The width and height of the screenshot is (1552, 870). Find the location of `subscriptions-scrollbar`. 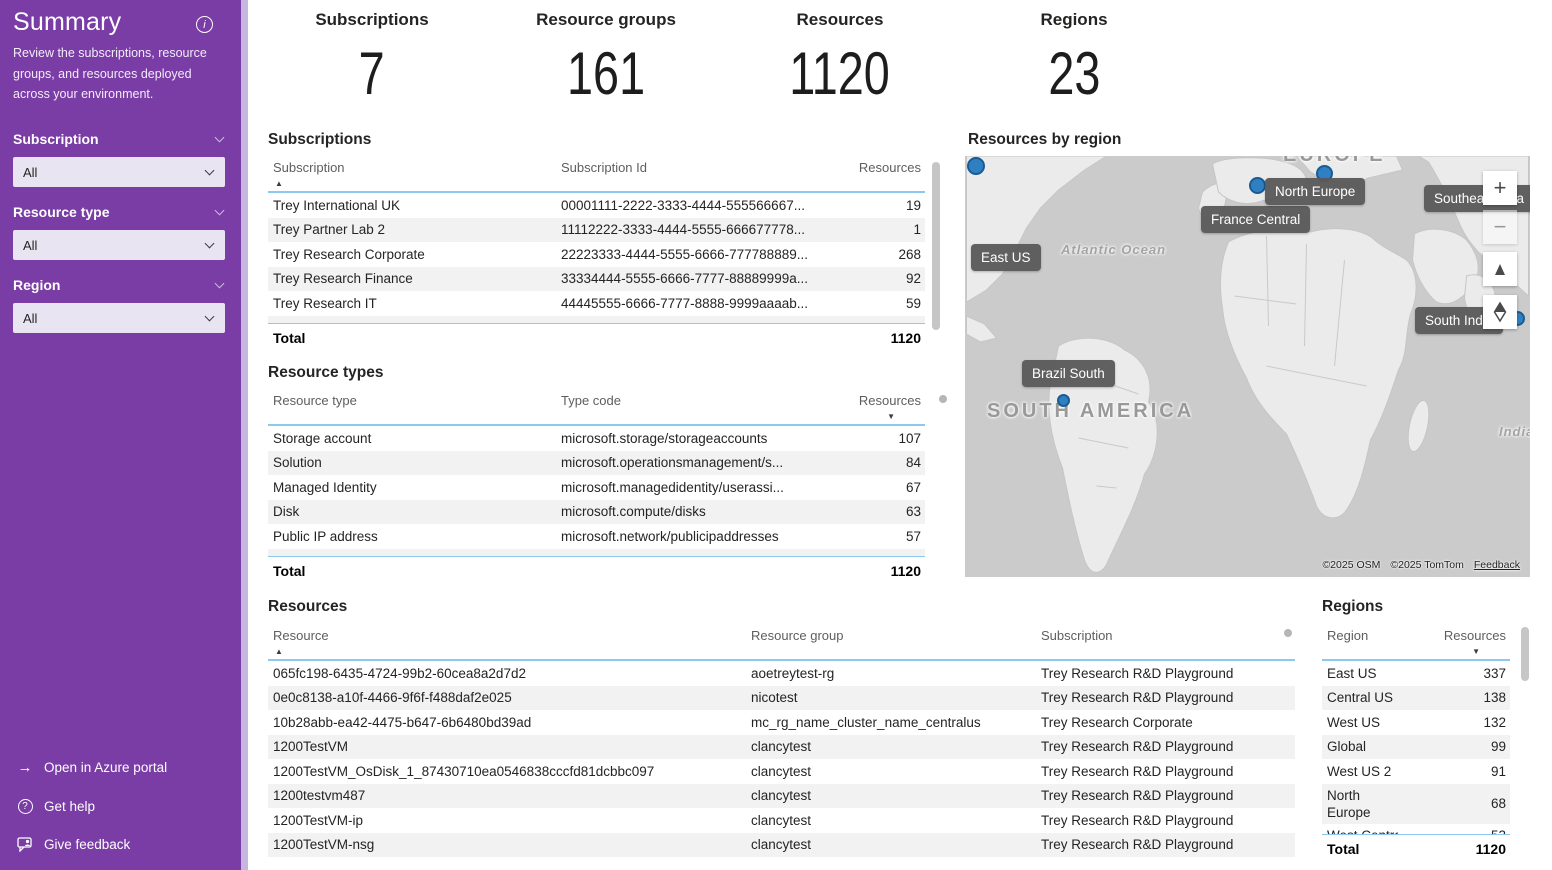

subscriptions-scrollbar is located at coordinates (936, 246).